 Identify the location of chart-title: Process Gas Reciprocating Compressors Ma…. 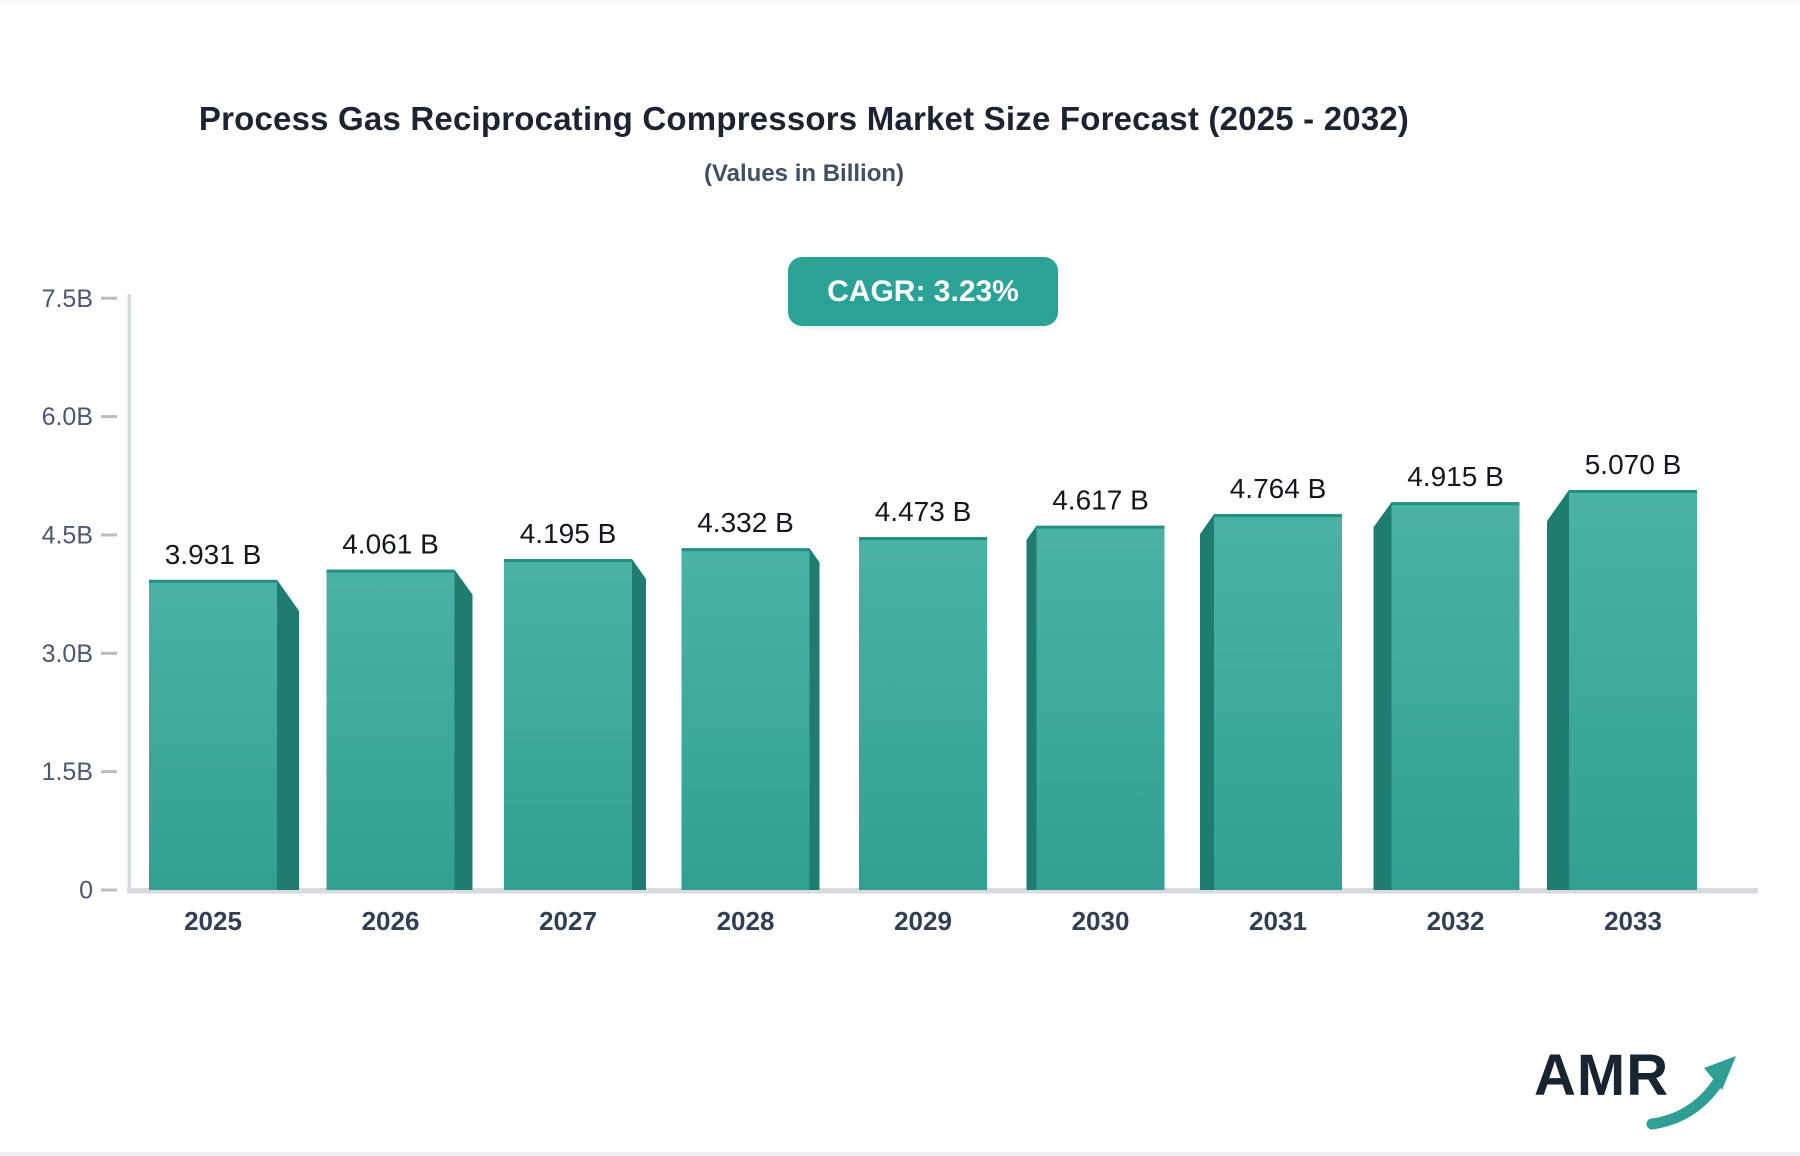
(804, 118).